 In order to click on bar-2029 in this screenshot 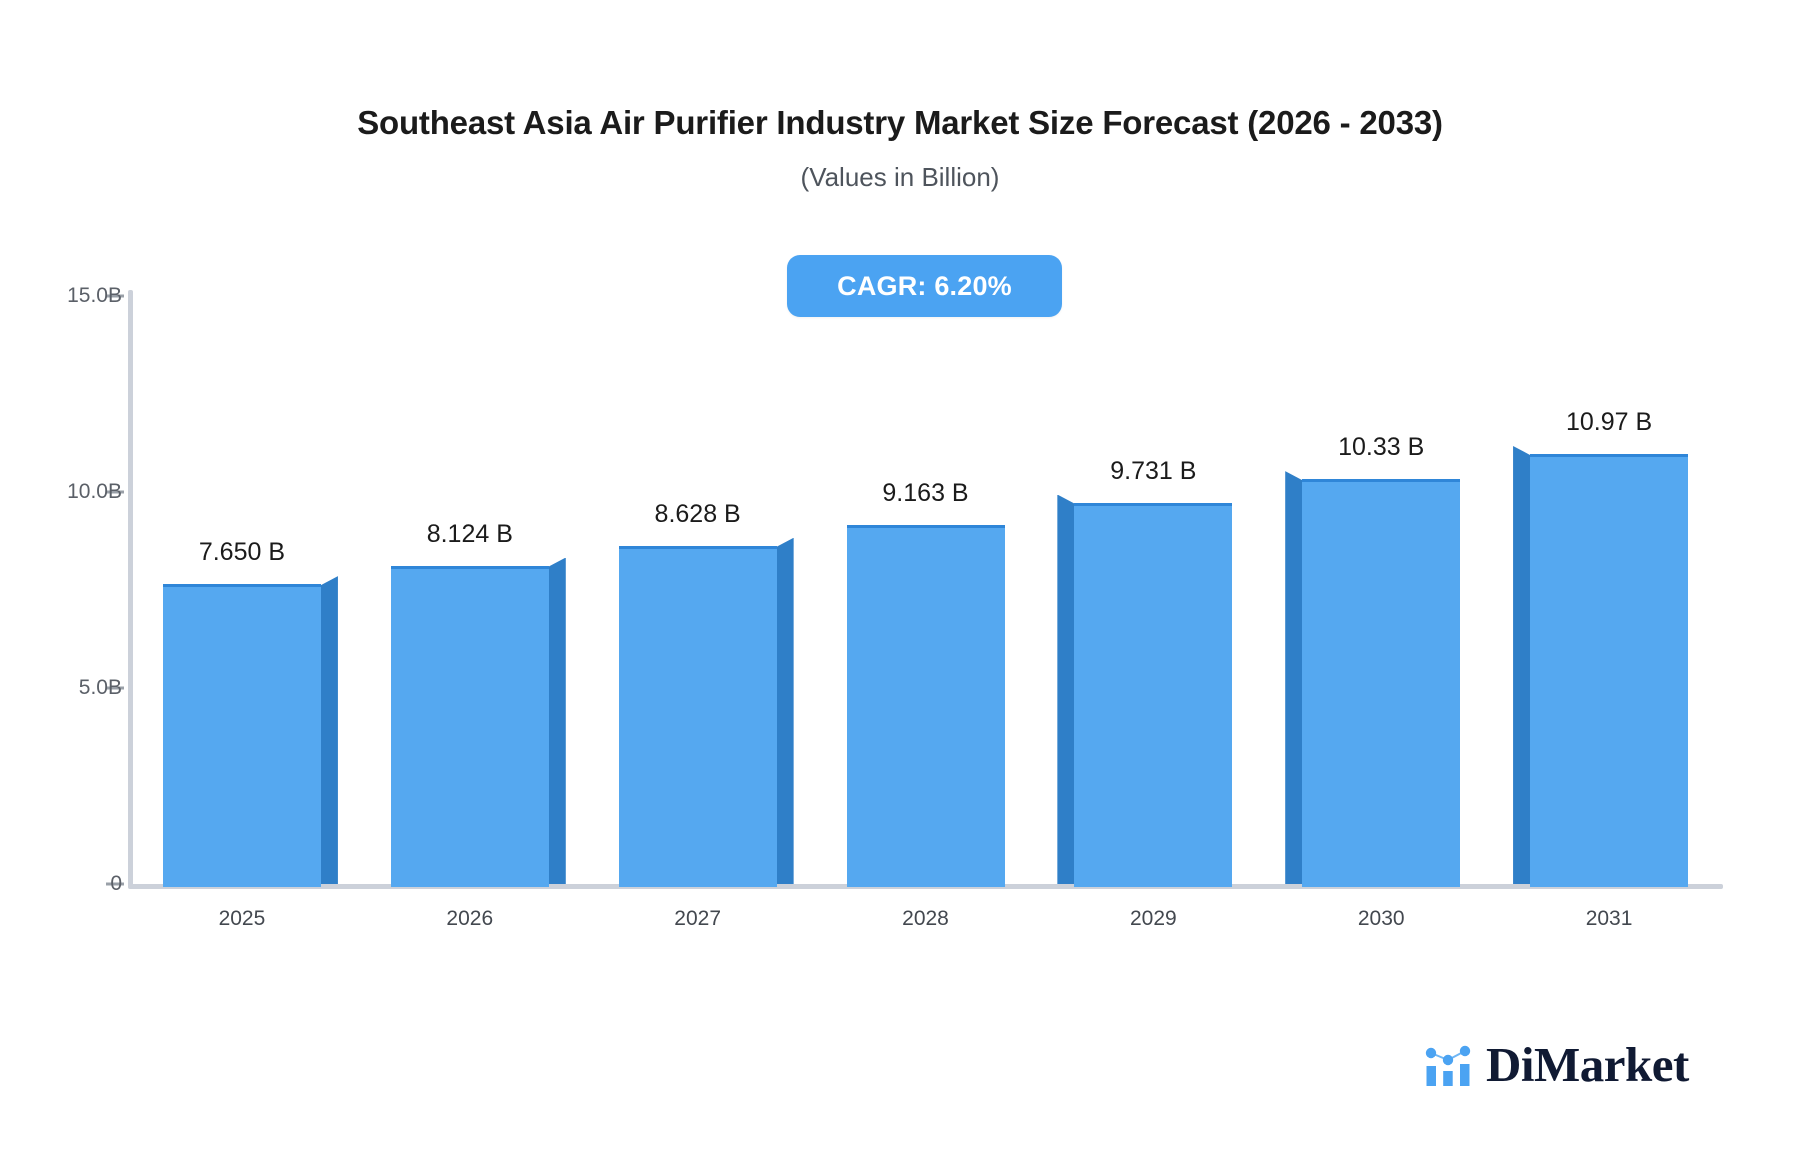, I will do `click(1153, 694)`.